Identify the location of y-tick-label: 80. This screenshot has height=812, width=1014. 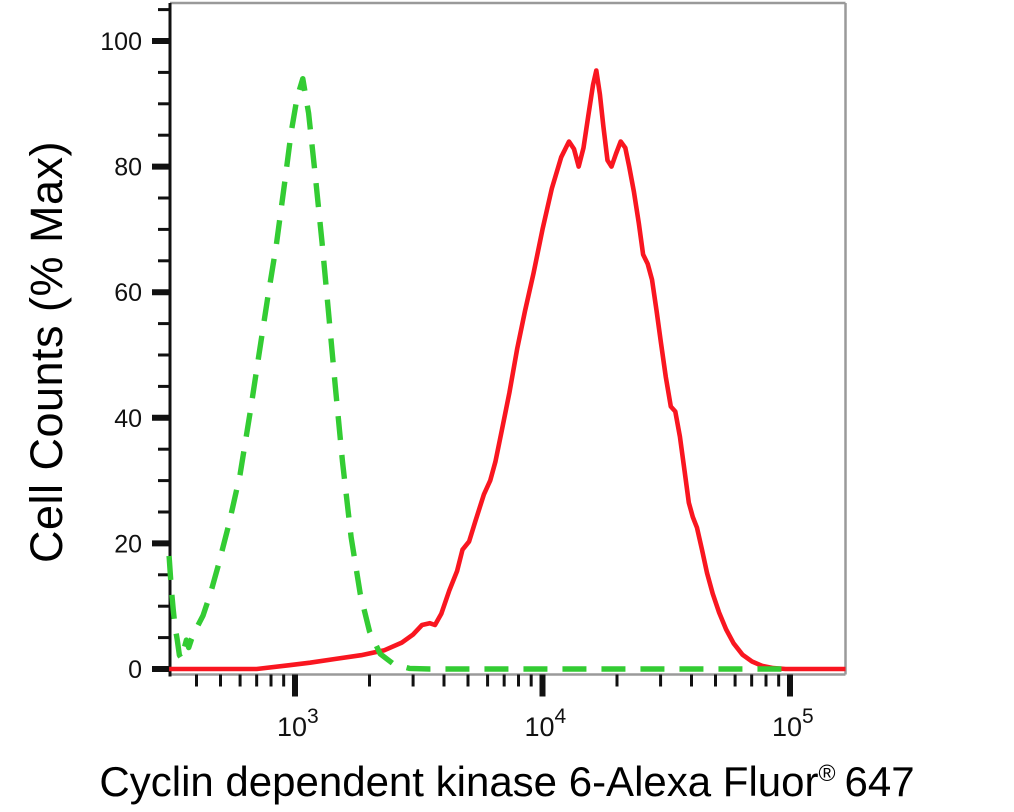
(128, 168).